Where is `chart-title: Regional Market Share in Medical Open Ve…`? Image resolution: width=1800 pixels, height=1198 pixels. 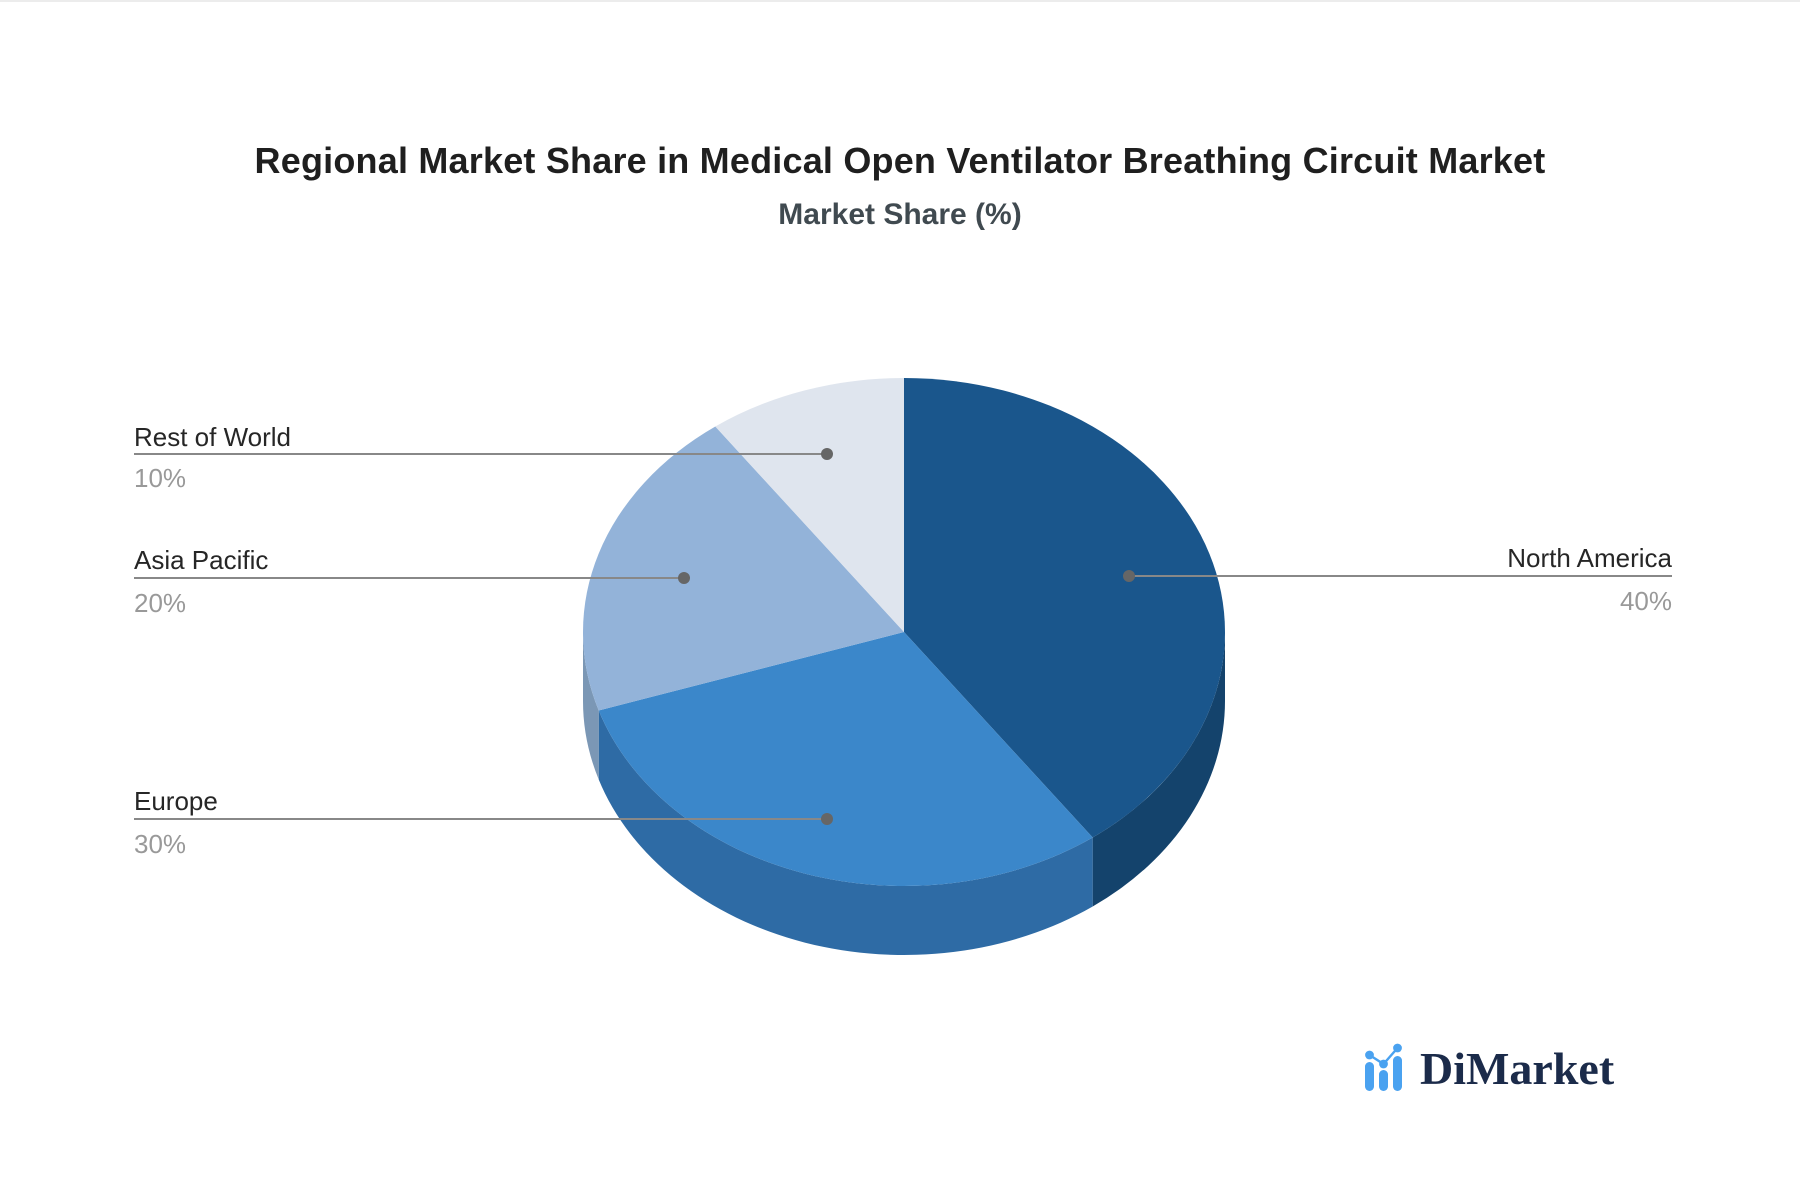 chart-title: Regional Market Share in Medical Open Ve… is located at coordinates (900, 160).